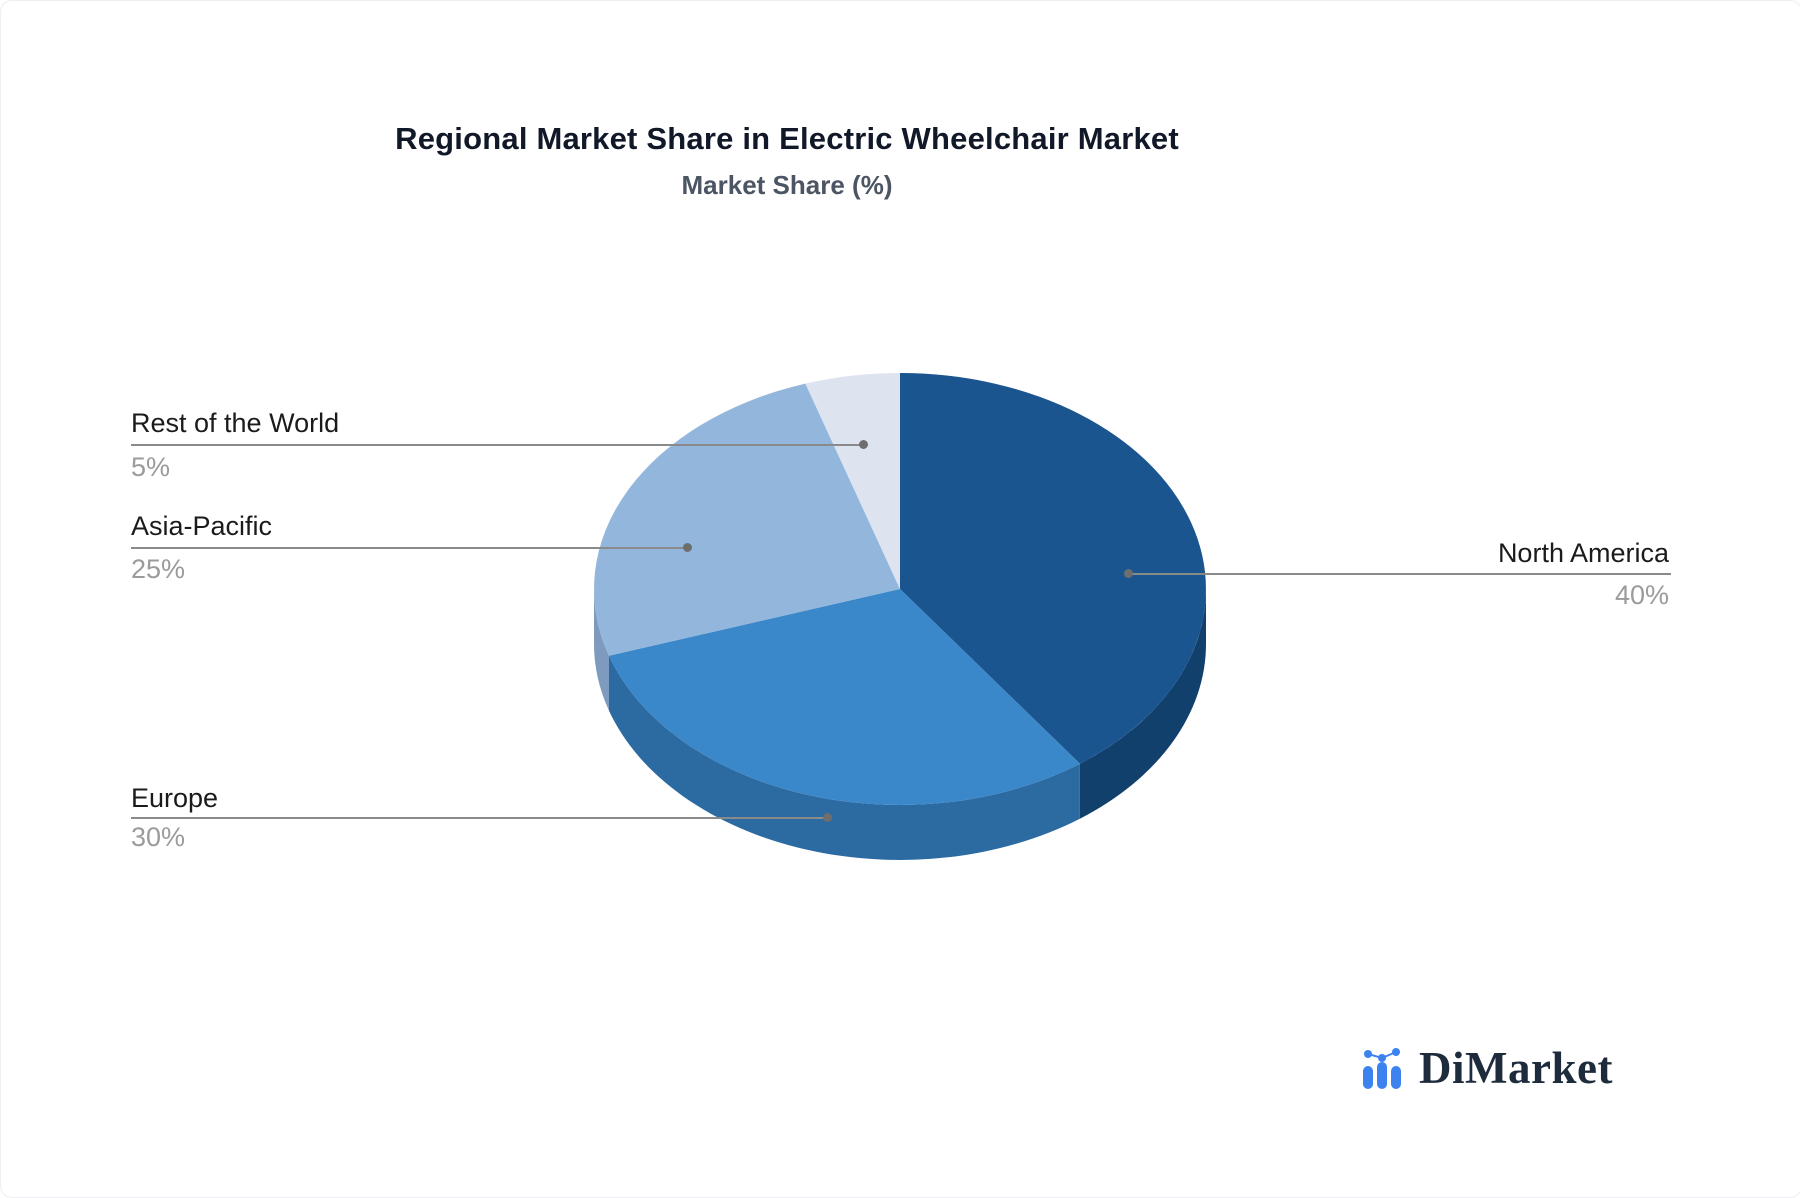 This screenshot has width=1800, height=1198. I want to click on chart-subtitle: Market Share (%), so click(787, 185).